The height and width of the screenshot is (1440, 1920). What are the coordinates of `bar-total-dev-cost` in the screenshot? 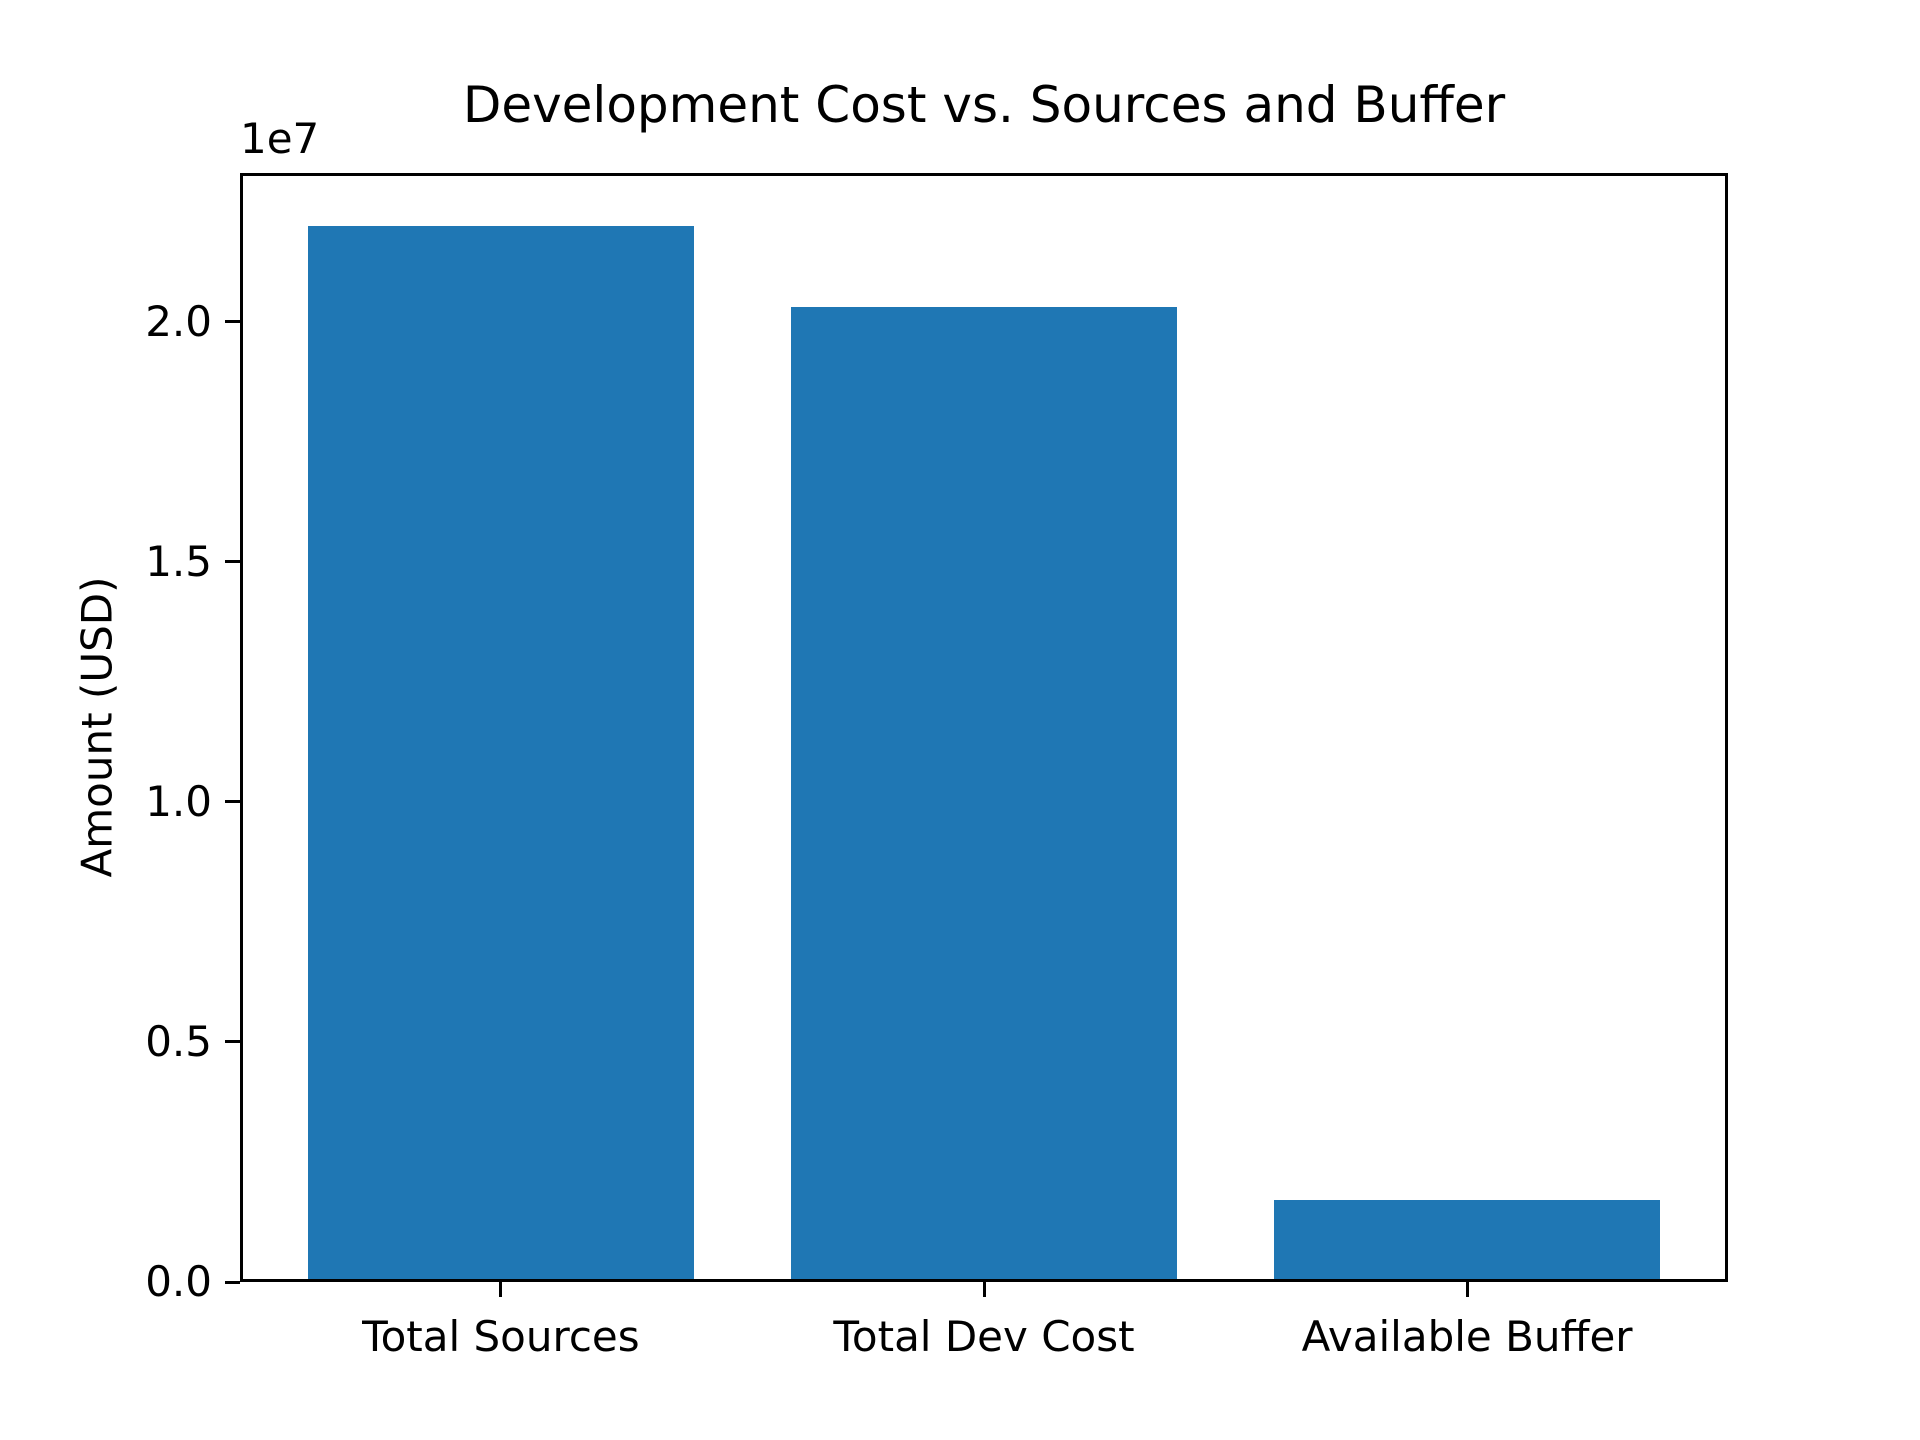 It's located at (984, 794).